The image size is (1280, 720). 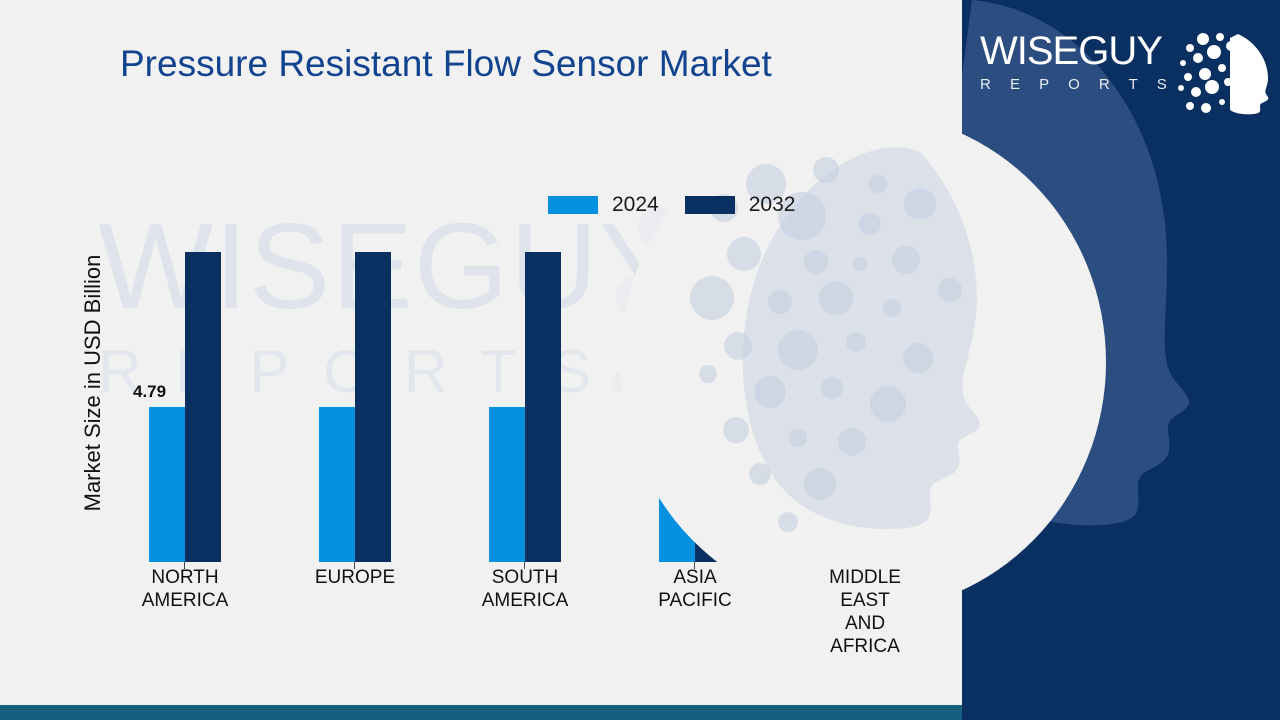 What do you see at coordinates (185, 577) in the screenshot?
I see `category-line: NORTH` at bounding box center [185, 577].